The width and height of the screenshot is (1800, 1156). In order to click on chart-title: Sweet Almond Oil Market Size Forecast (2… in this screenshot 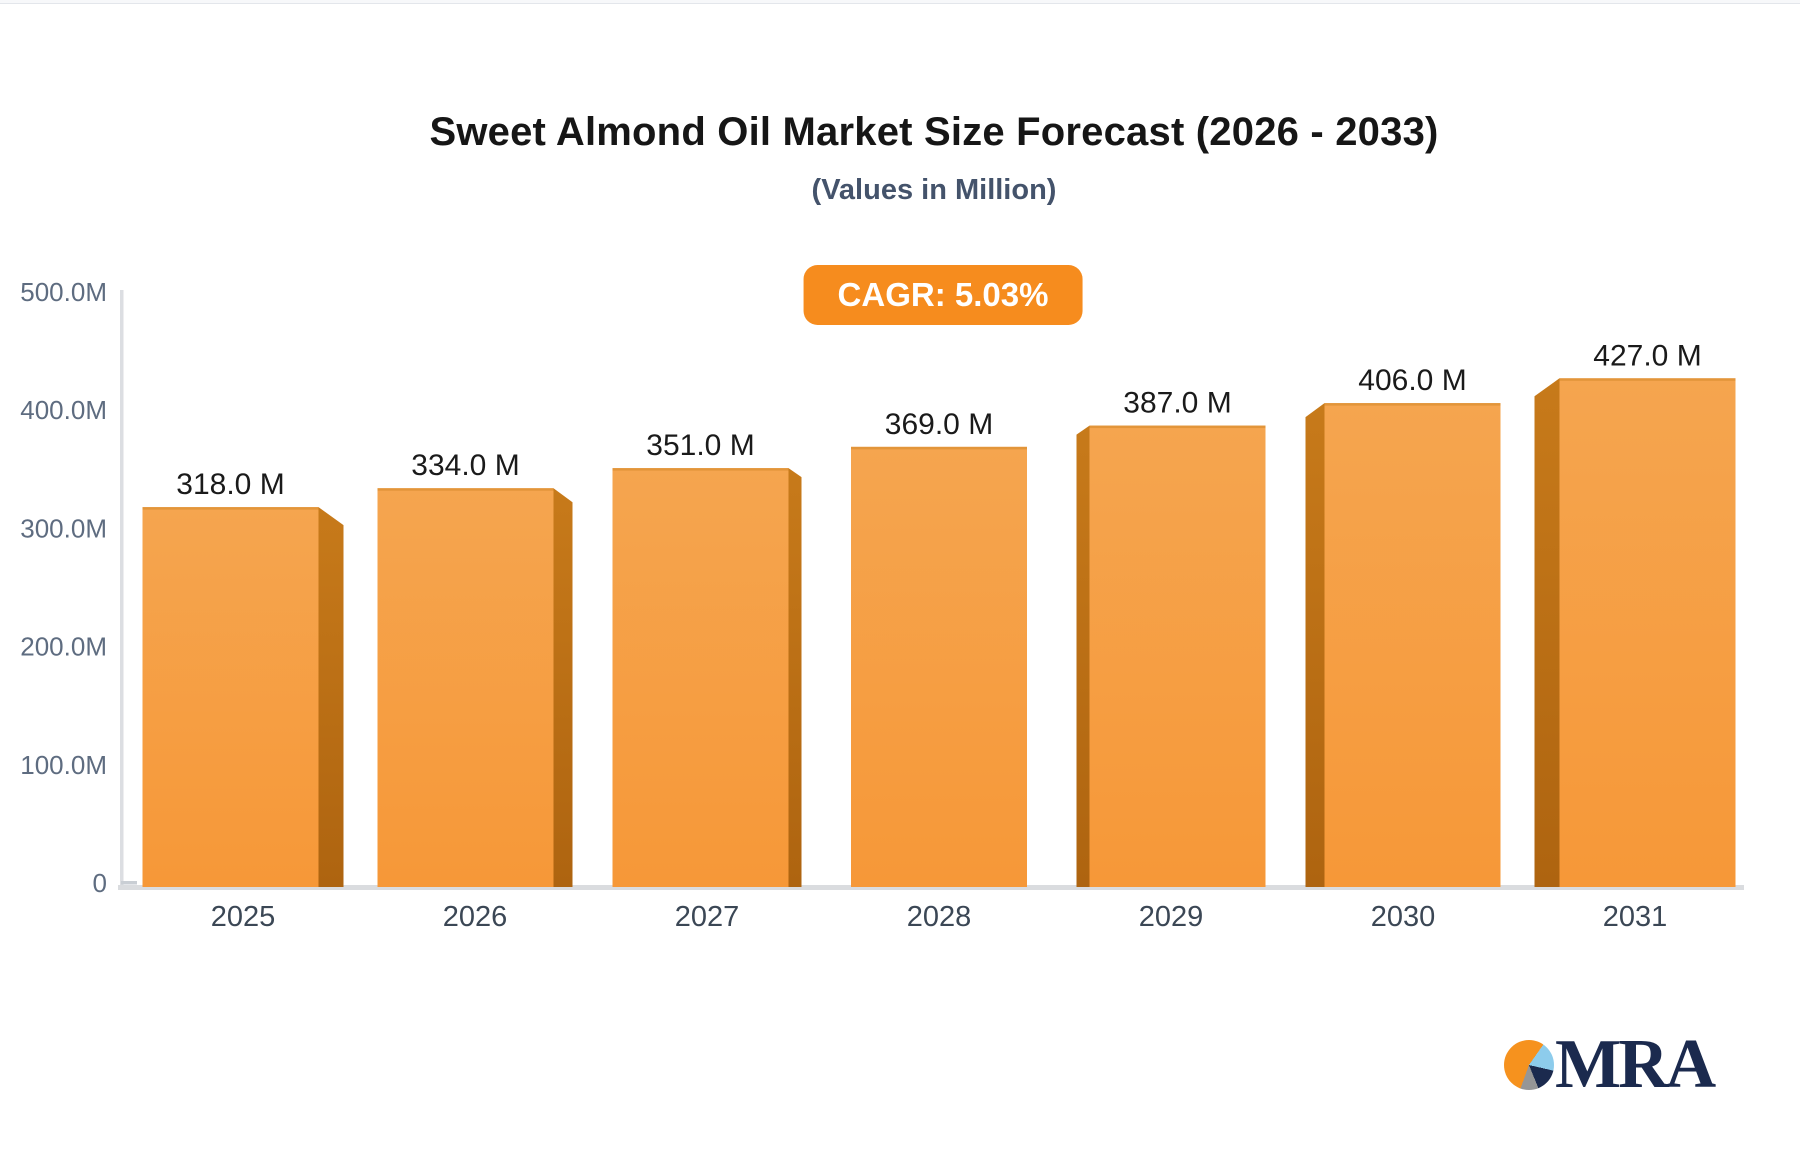, I will do `click(934, 132)`.